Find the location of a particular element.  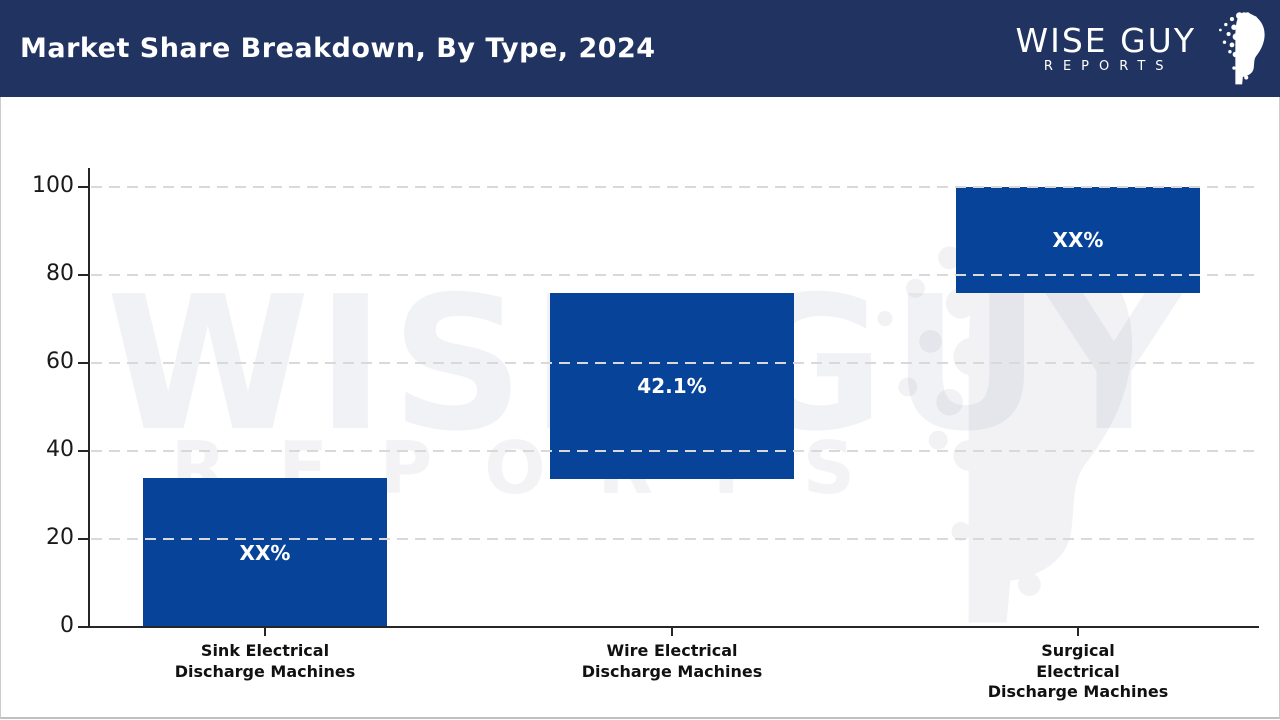

x-category-label-line: Sink Electrical is located at coordinates (265, 650).